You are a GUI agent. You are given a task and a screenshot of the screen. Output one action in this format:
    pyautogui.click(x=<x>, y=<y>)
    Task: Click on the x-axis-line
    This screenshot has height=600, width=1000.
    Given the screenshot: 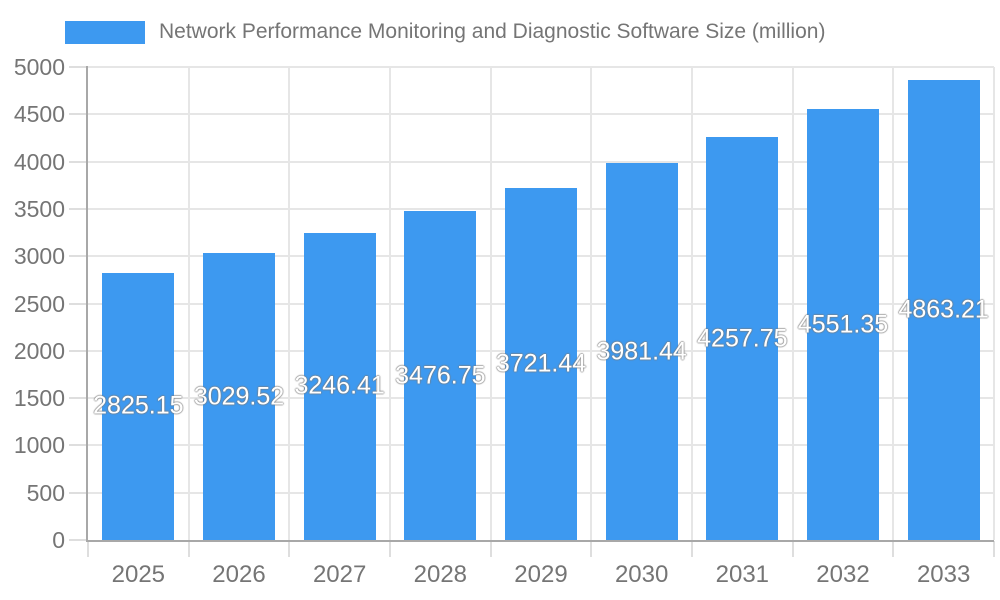 What is the action you would take?
    pyautogui.click(x=540, y=541)
    